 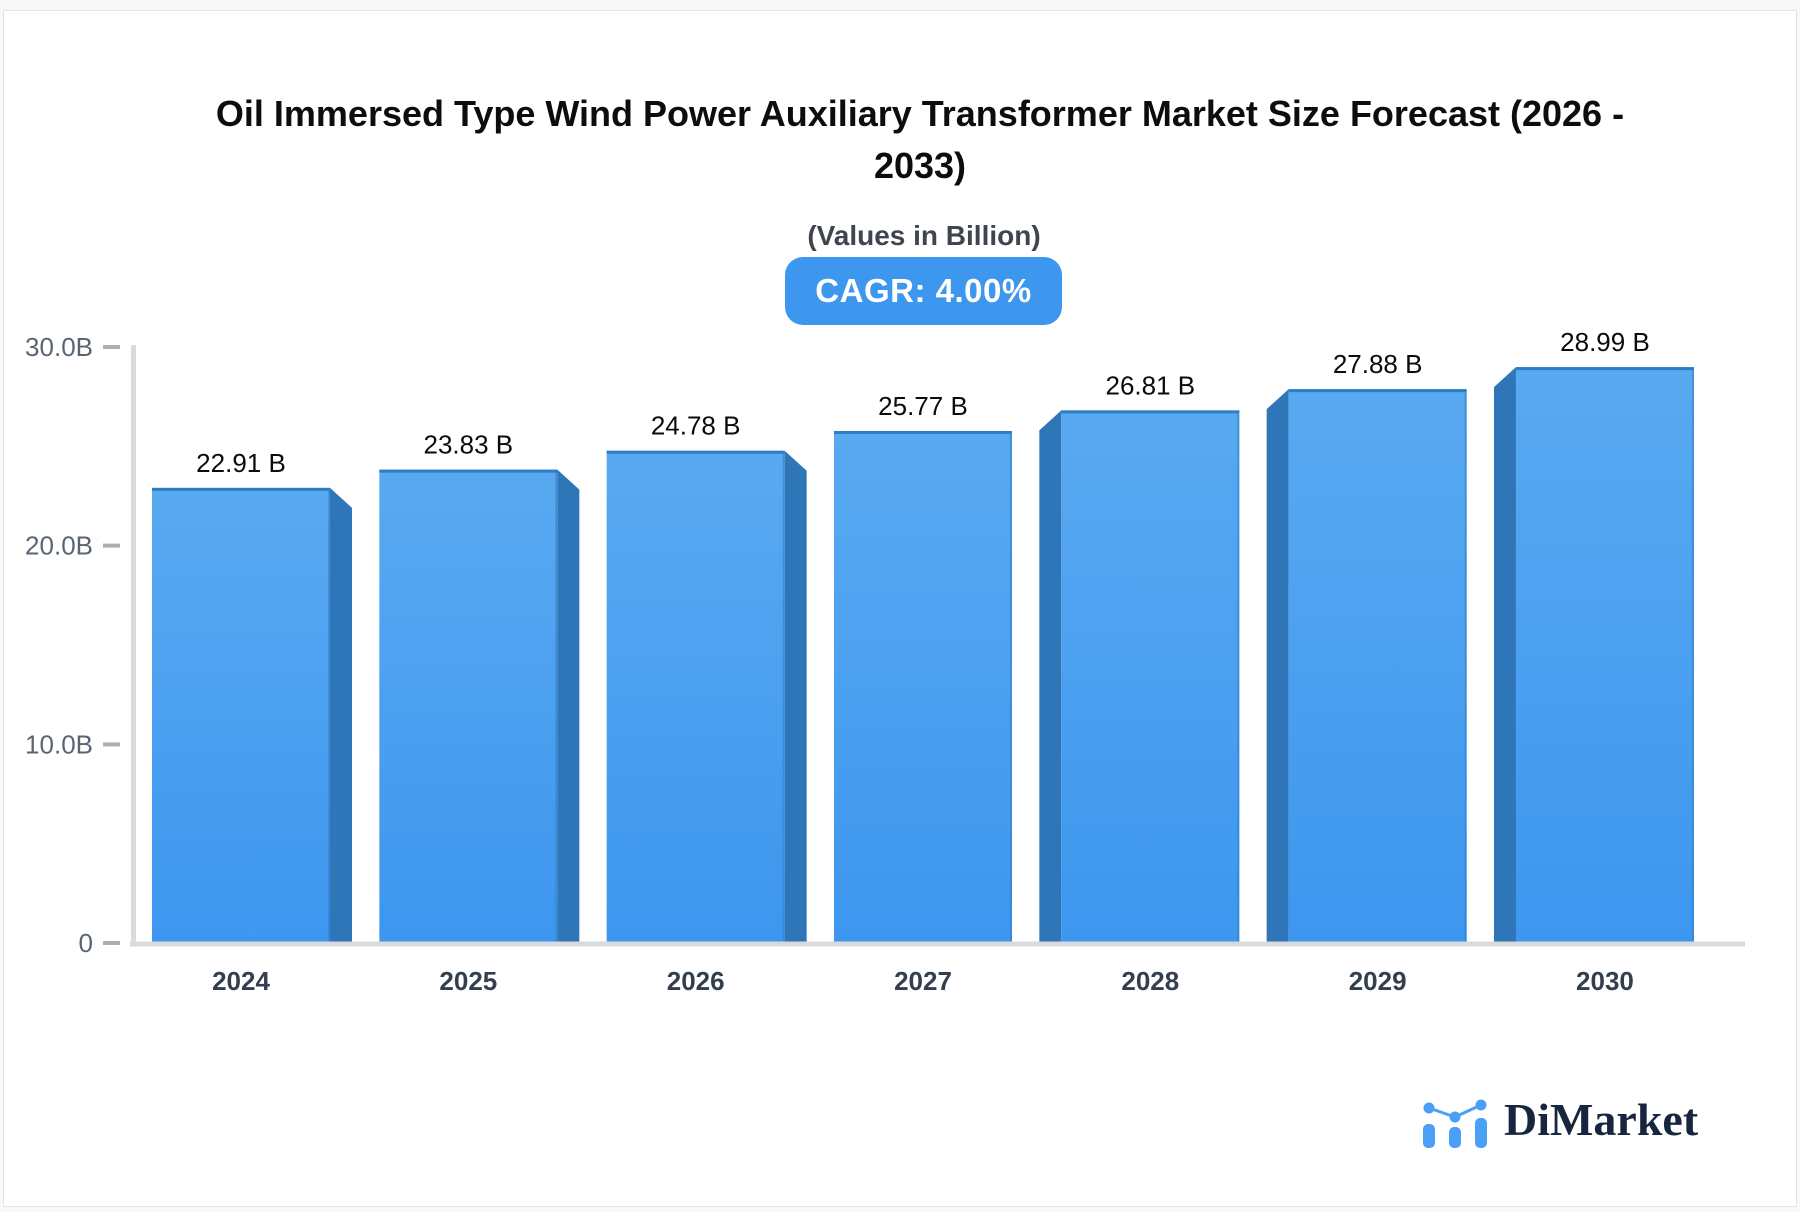 What do you see at coordinates (59, 744) in the screenshot?
I see `y-tick-label: 10.0B` at bounding box center [59, 744].